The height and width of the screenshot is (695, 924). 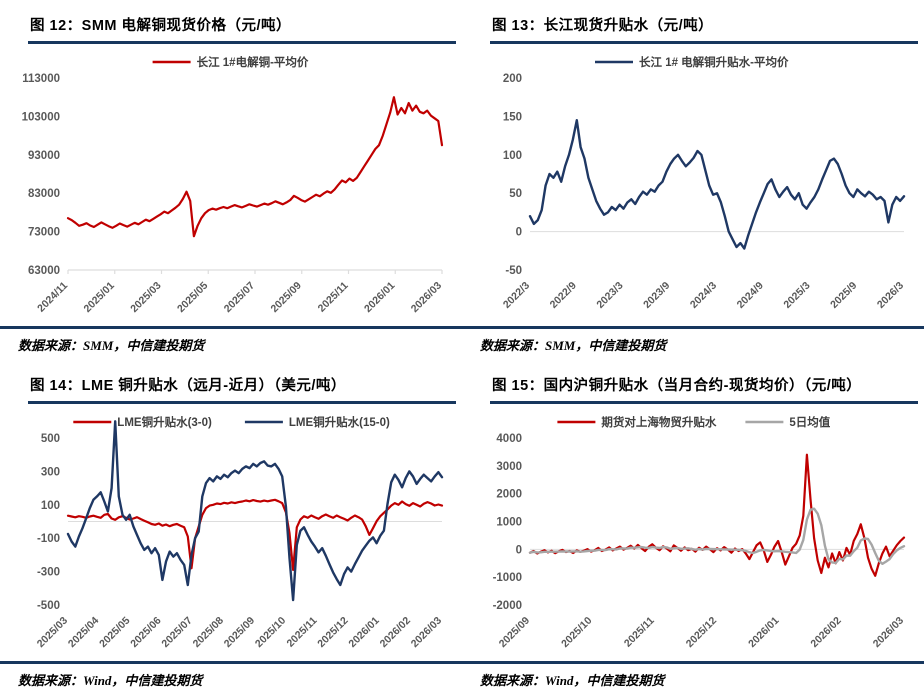 I want to click on legend-label-0: LME铜升贴水(3-0), so click(x=164, y=422).